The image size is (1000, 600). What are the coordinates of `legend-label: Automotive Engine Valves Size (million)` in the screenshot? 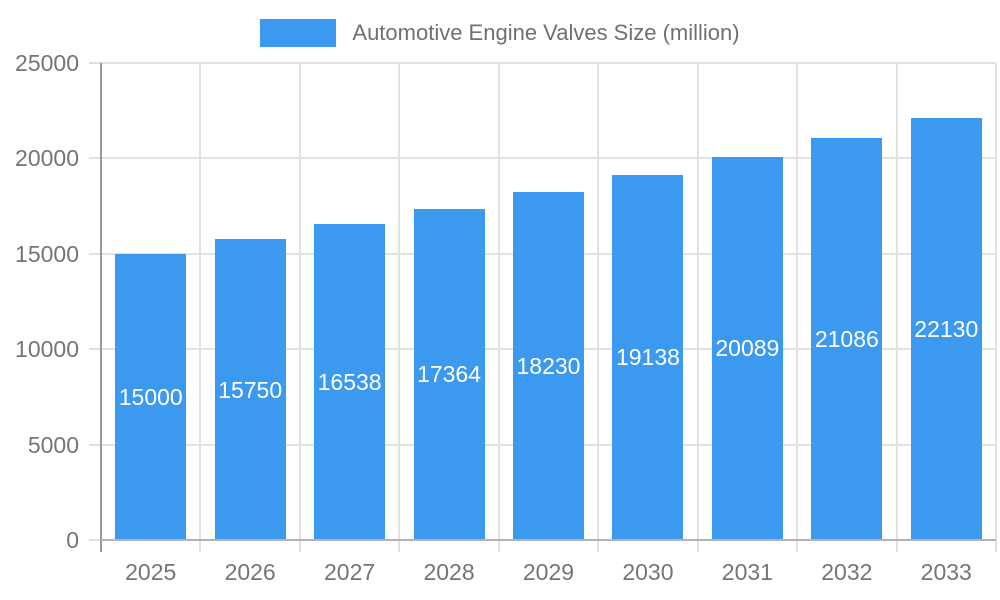 It's located at (546, 32).